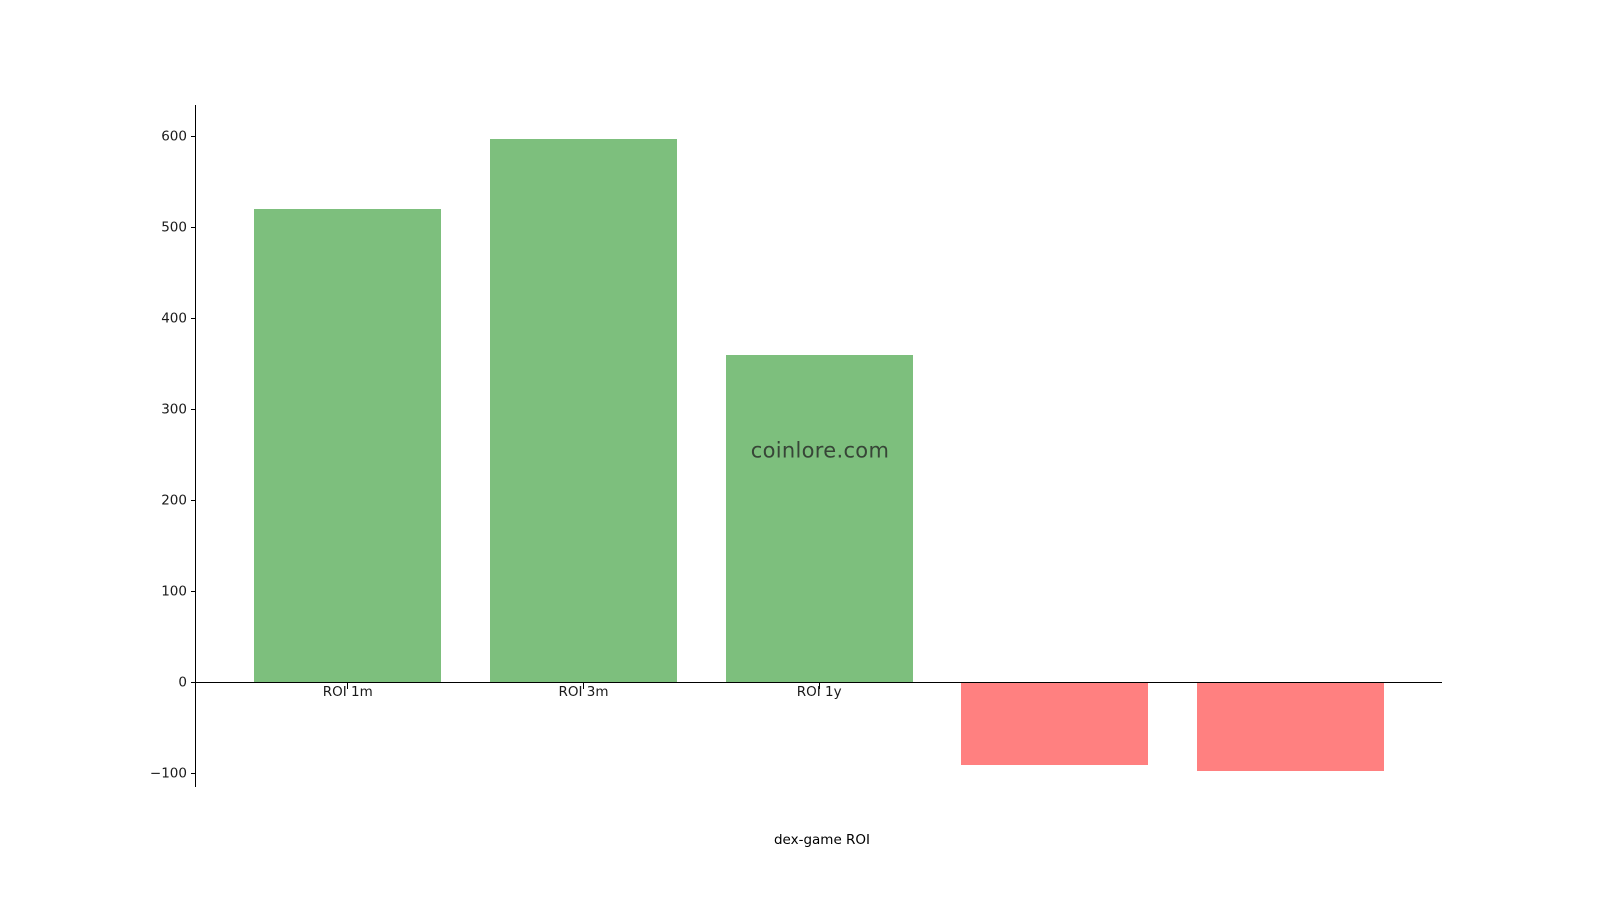 Image resolution: width=1600 pixels, height=900 pixels. I want to click on y-tick-label: 600, so click(174, 135).